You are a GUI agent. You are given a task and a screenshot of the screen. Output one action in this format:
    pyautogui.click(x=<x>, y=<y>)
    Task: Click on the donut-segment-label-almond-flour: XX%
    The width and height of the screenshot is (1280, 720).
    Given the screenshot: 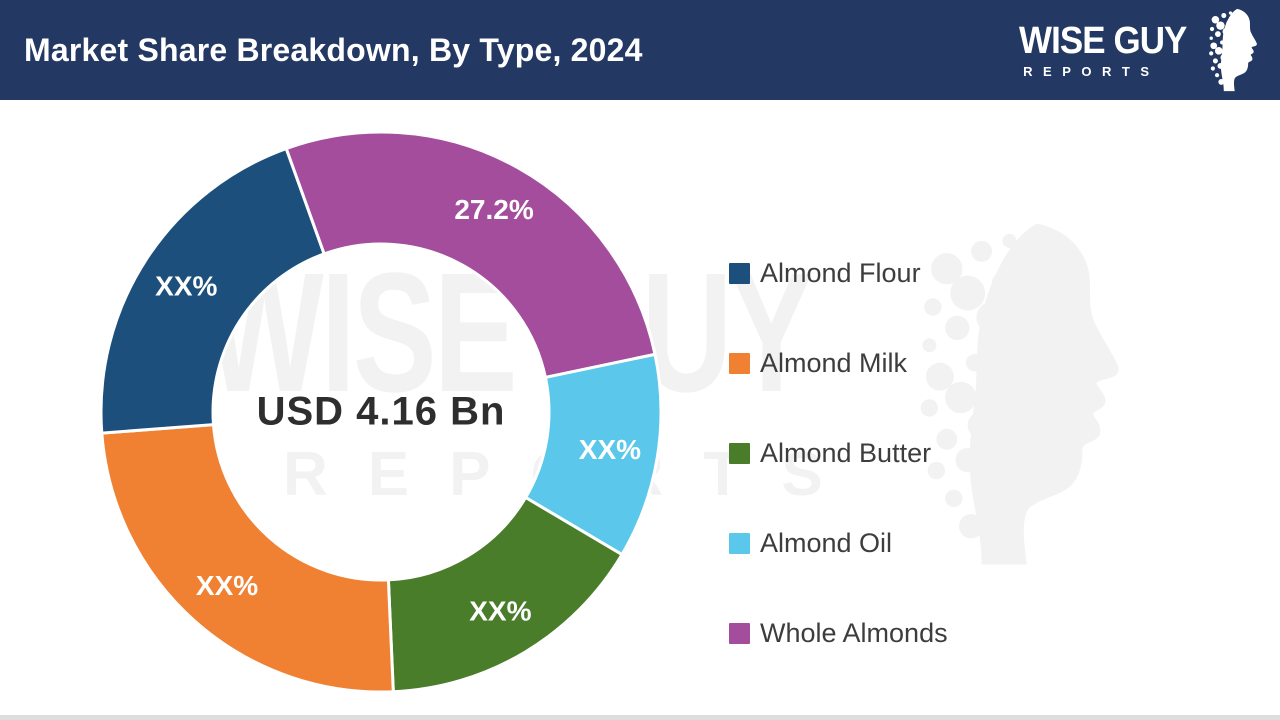 What is the action you would take?
    pyautogui.click(x=186, y=285)
    